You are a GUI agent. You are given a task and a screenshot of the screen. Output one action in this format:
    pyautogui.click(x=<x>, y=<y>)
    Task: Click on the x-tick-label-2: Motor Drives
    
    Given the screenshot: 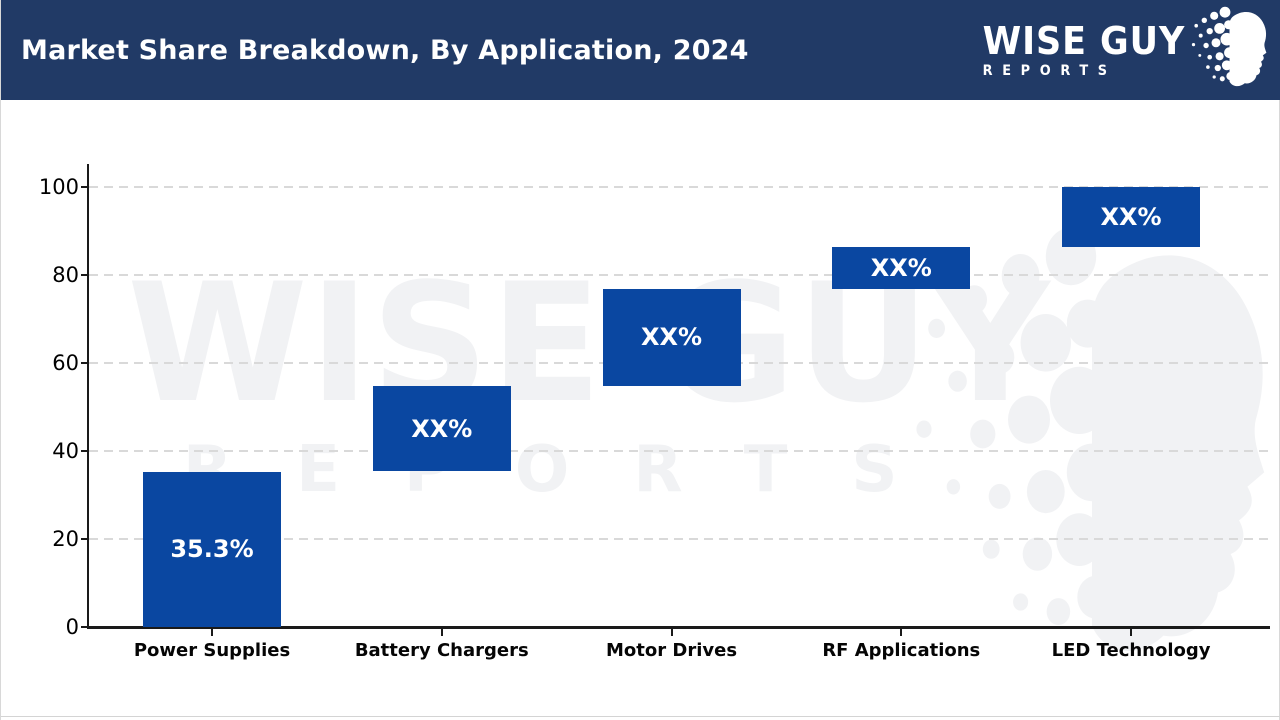 What is the action you would take?
    pyautogui.click(x=672, y=650)
    